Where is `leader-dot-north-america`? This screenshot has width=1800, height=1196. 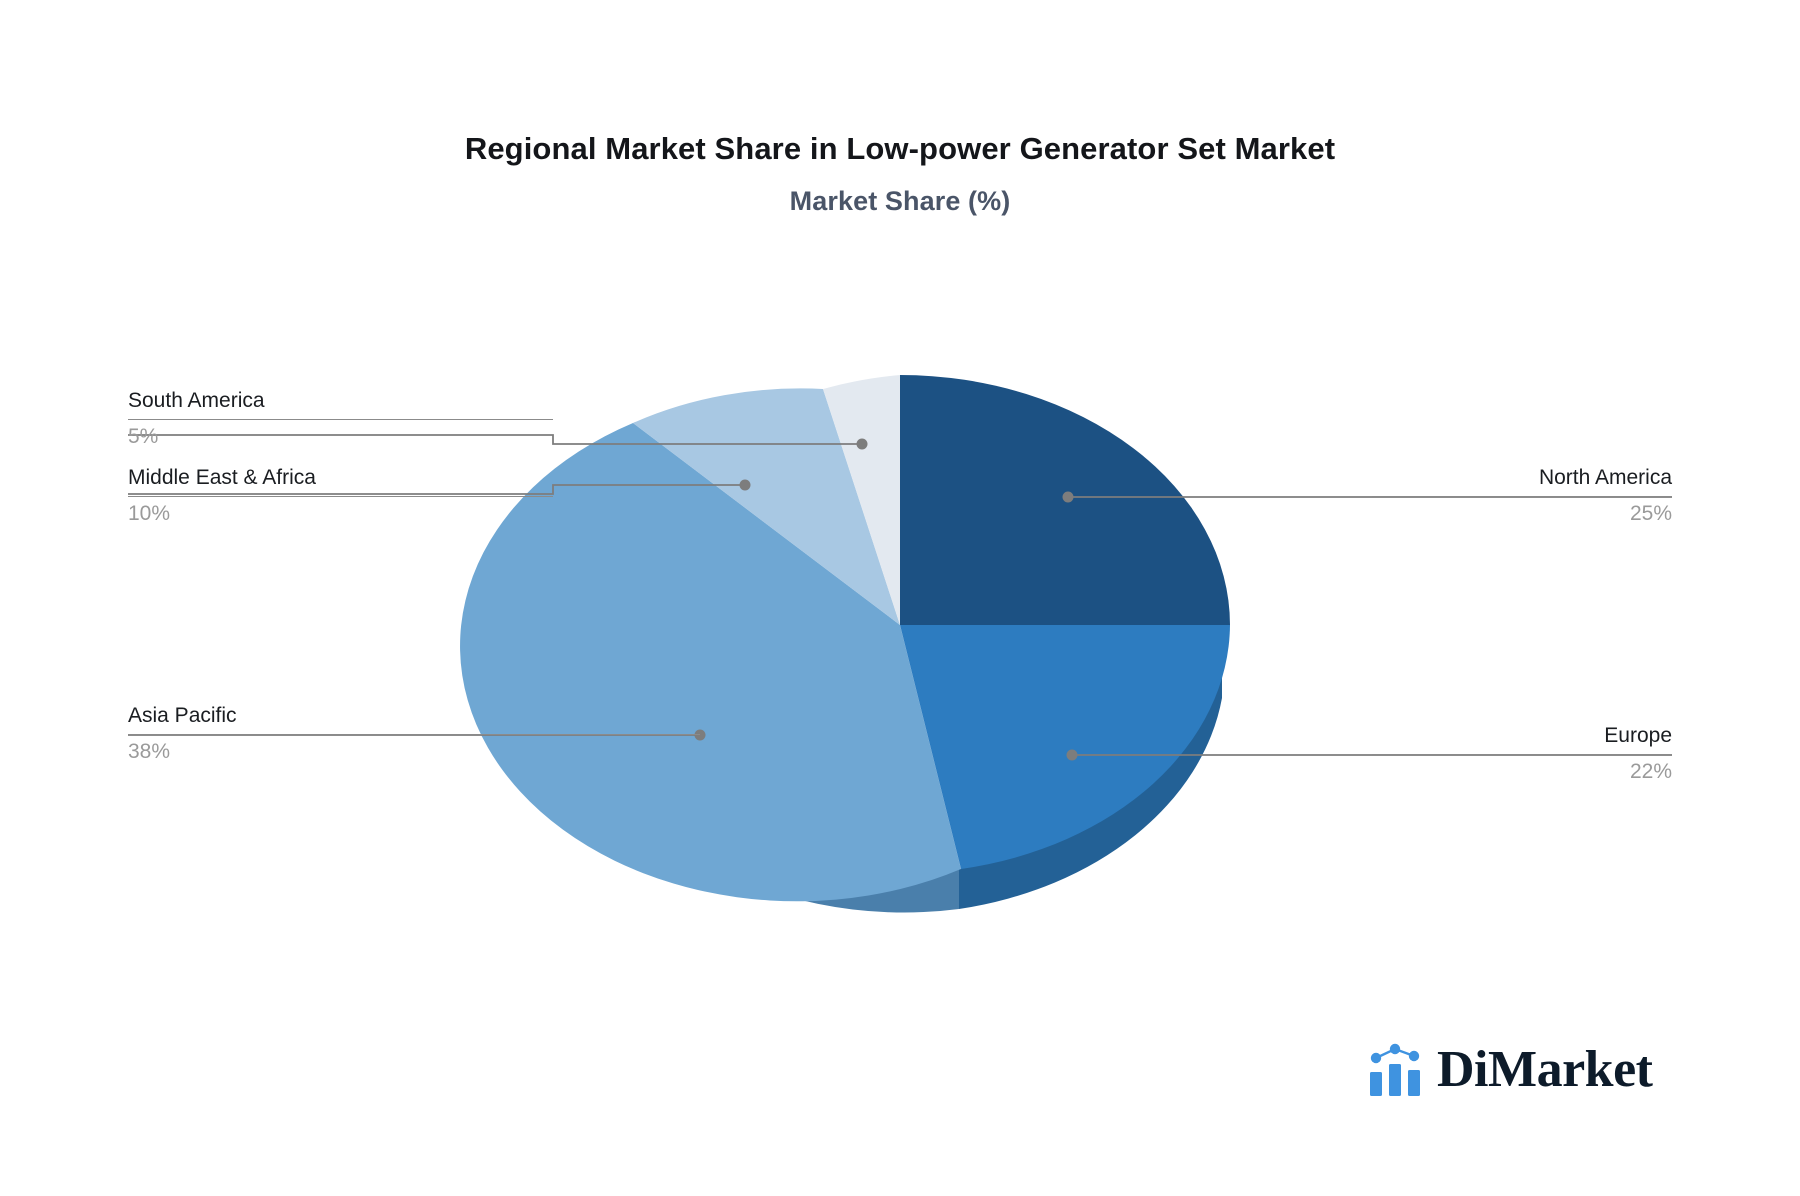 leader-dot-north-america is located at coordinates (1068, 497).